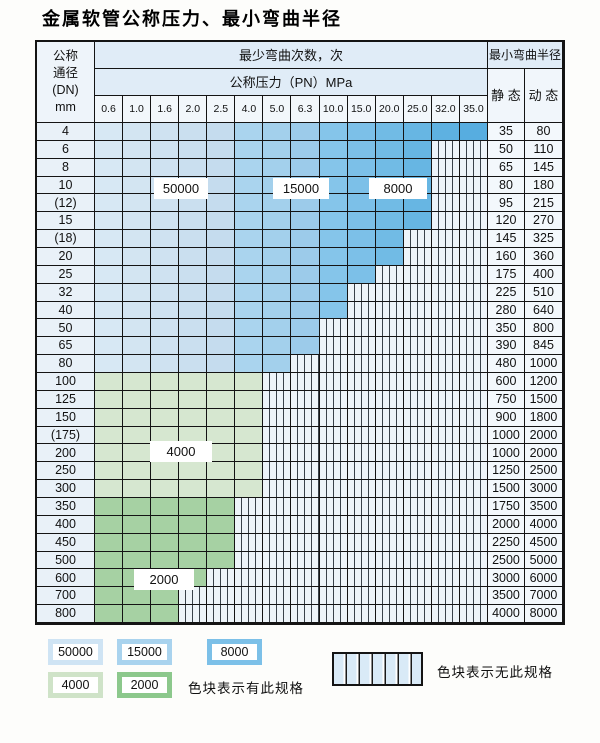 The height and width of the screenshot is (743, 600). I want to click on dynamic-radius-cell: 800, so click(543, 328).